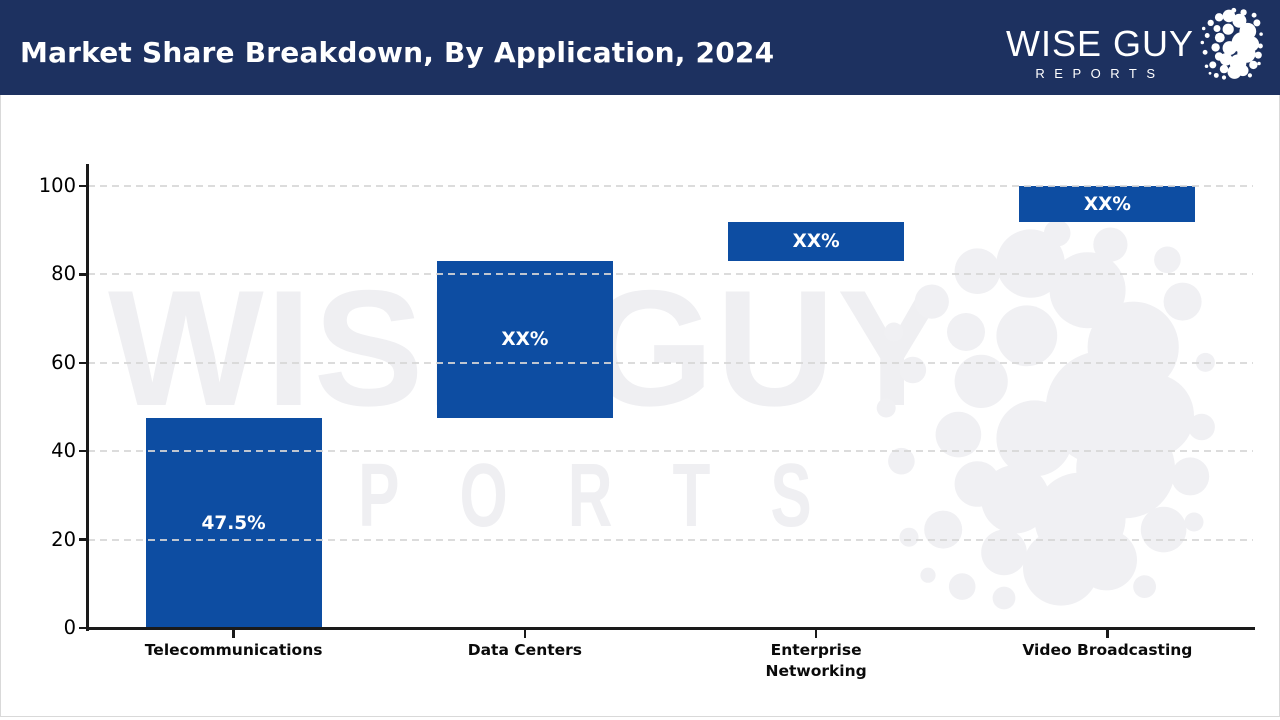 This screenshot has width=1280, height=720. I want to click on category-label-line: Networking, so click(816, 671).